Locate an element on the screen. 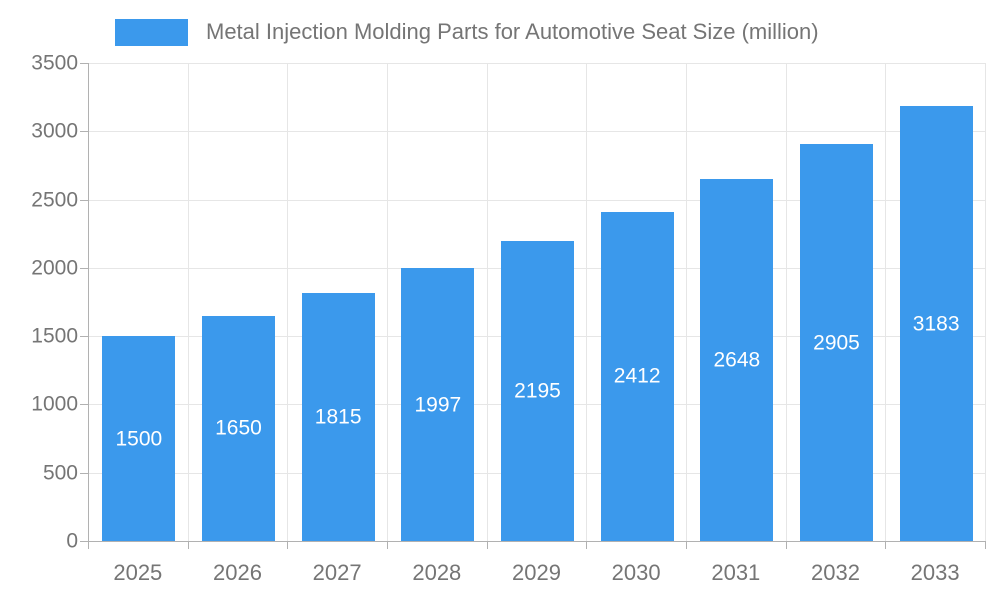  x-axis-tick-label: 2031 is located at coordinates (736, 572).